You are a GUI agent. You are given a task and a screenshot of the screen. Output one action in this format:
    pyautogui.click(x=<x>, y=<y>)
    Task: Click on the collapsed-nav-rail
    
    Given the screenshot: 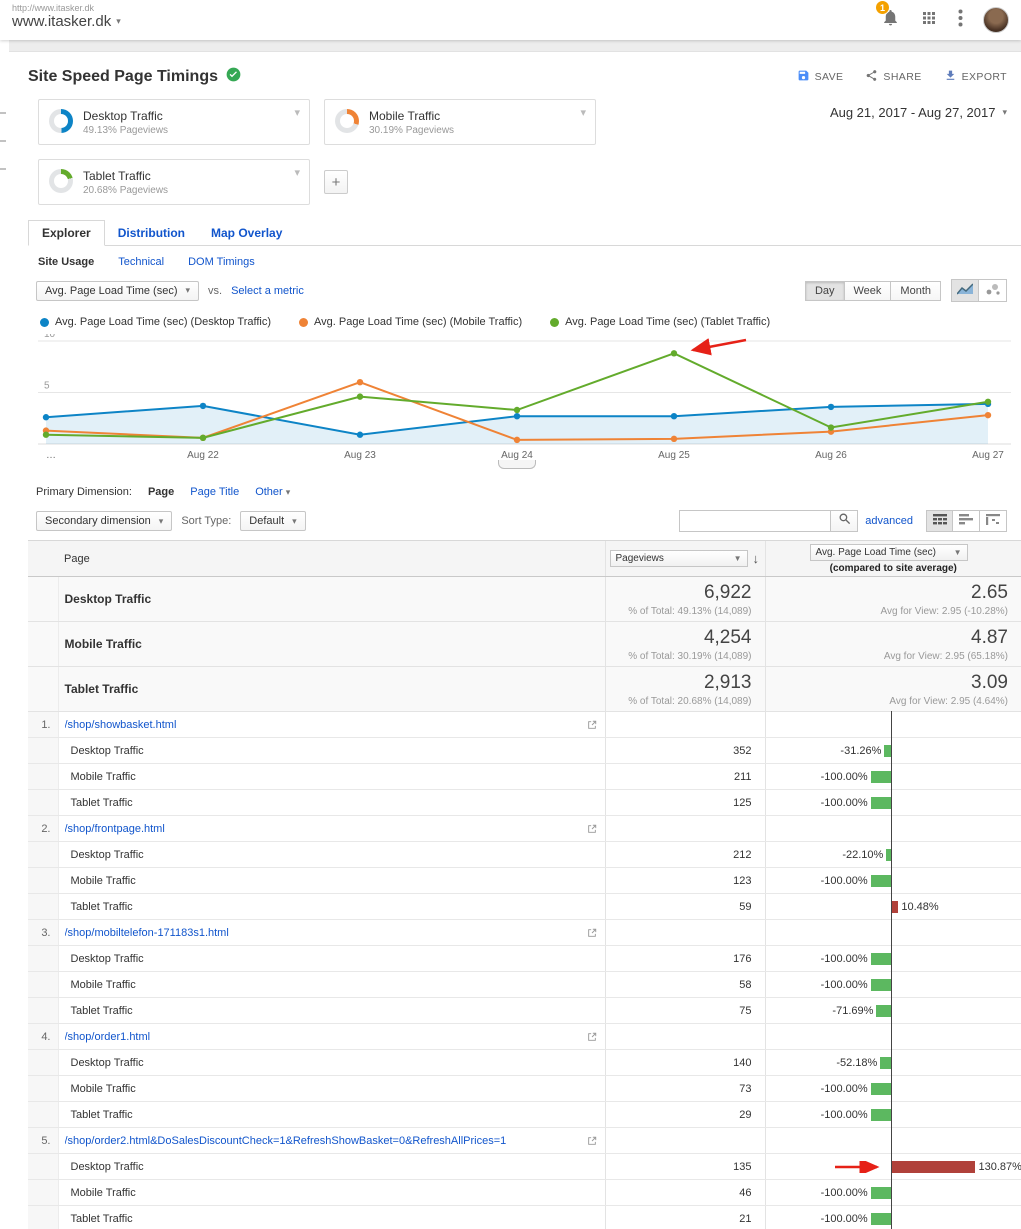 What is the action you would take?
    pyautogui.click(x=4, y=634)
    